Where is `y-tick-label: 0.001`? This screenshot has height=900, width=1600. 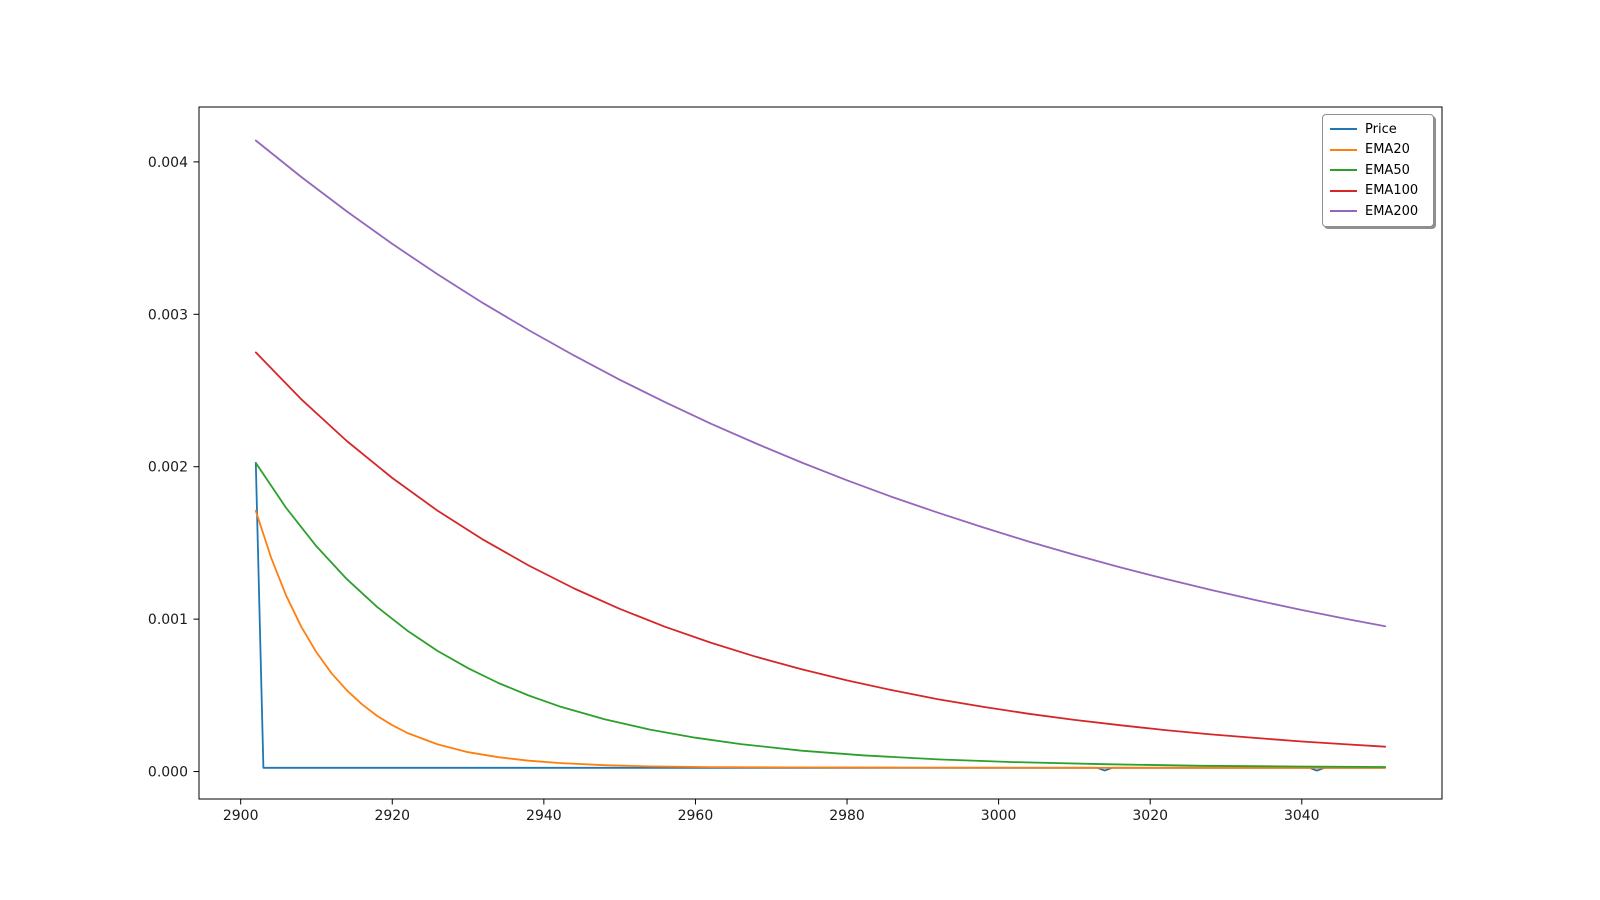 y-tick-label: 0.001 is located at coordinates (168, 620).